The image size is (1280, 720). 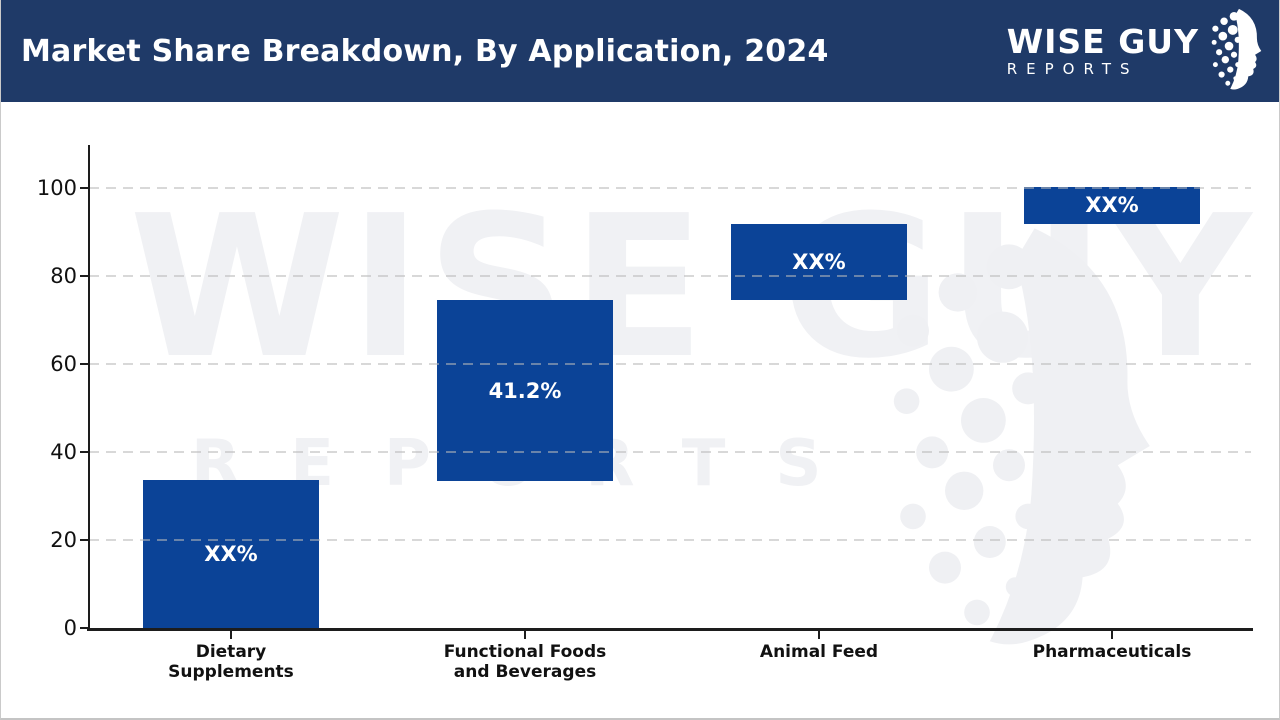 I want to click on y-tick-label: 40, so click(x=63, y=451).